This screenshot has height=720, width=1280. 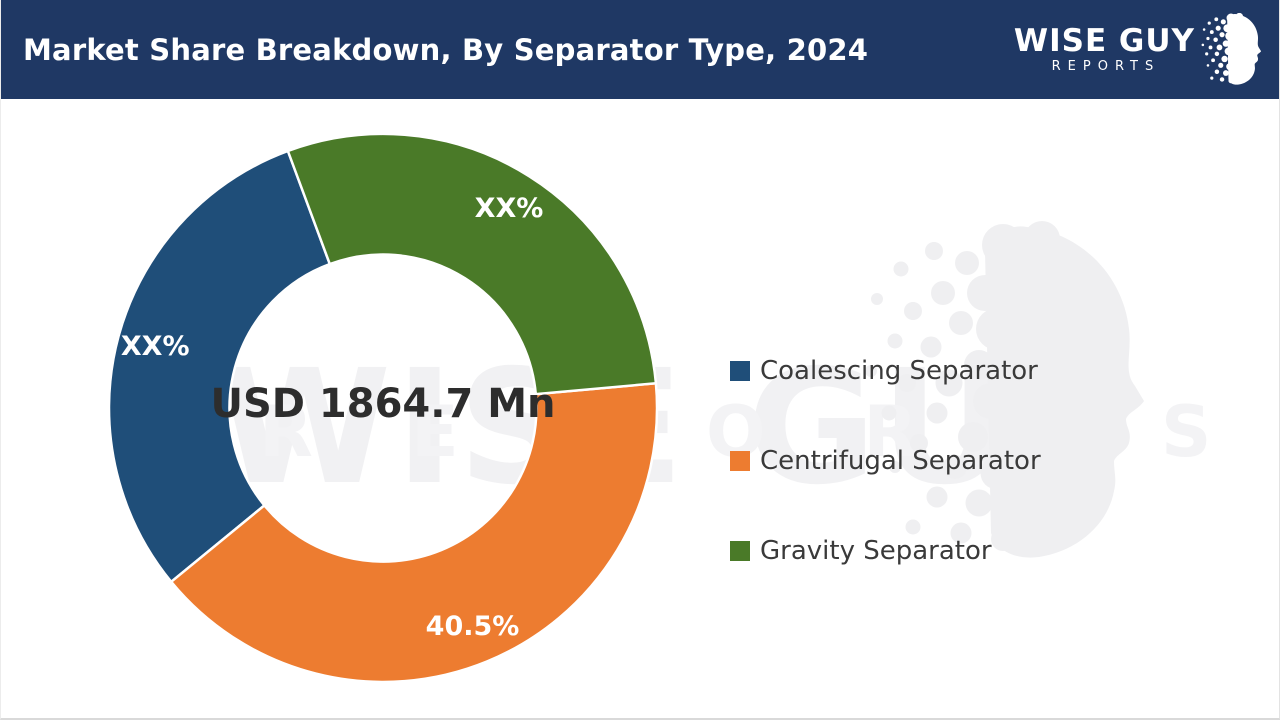 I want to click on brand-name: WISE GUY, so click(x=1104, y=41).